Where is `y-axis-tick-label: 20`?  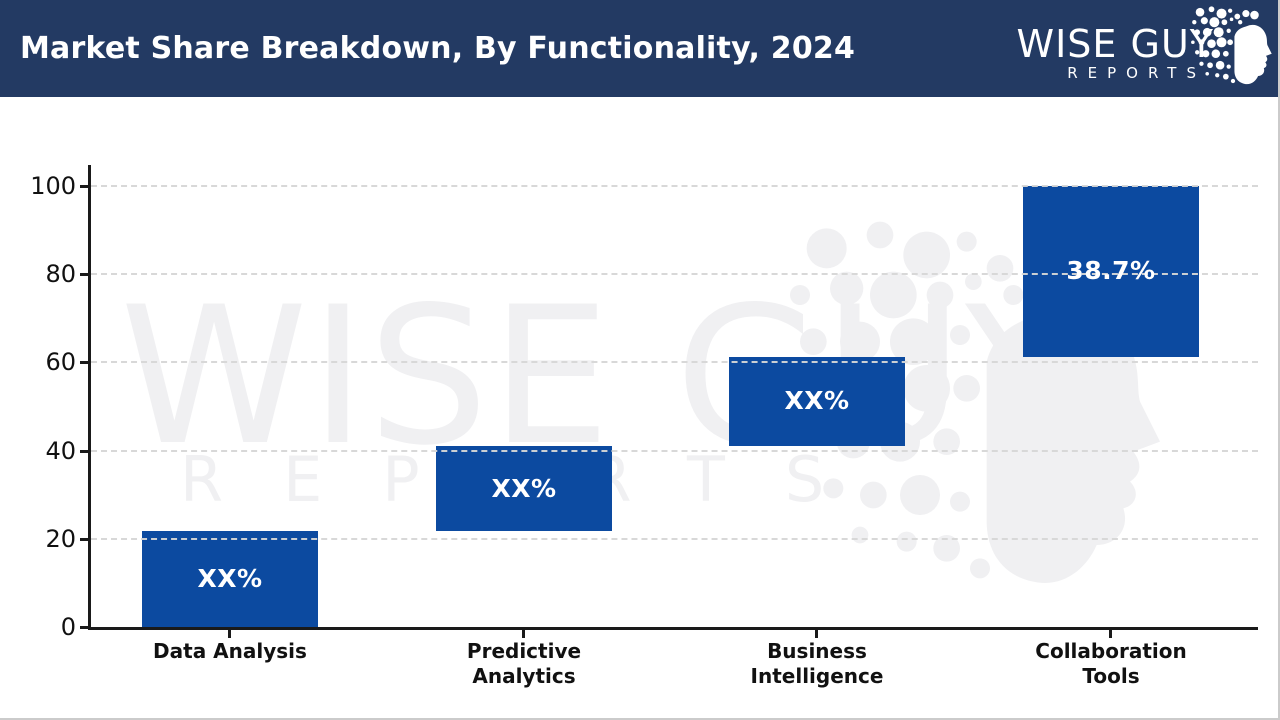 y-axis-tick-label: 20 is located at coordinates (60, 538).